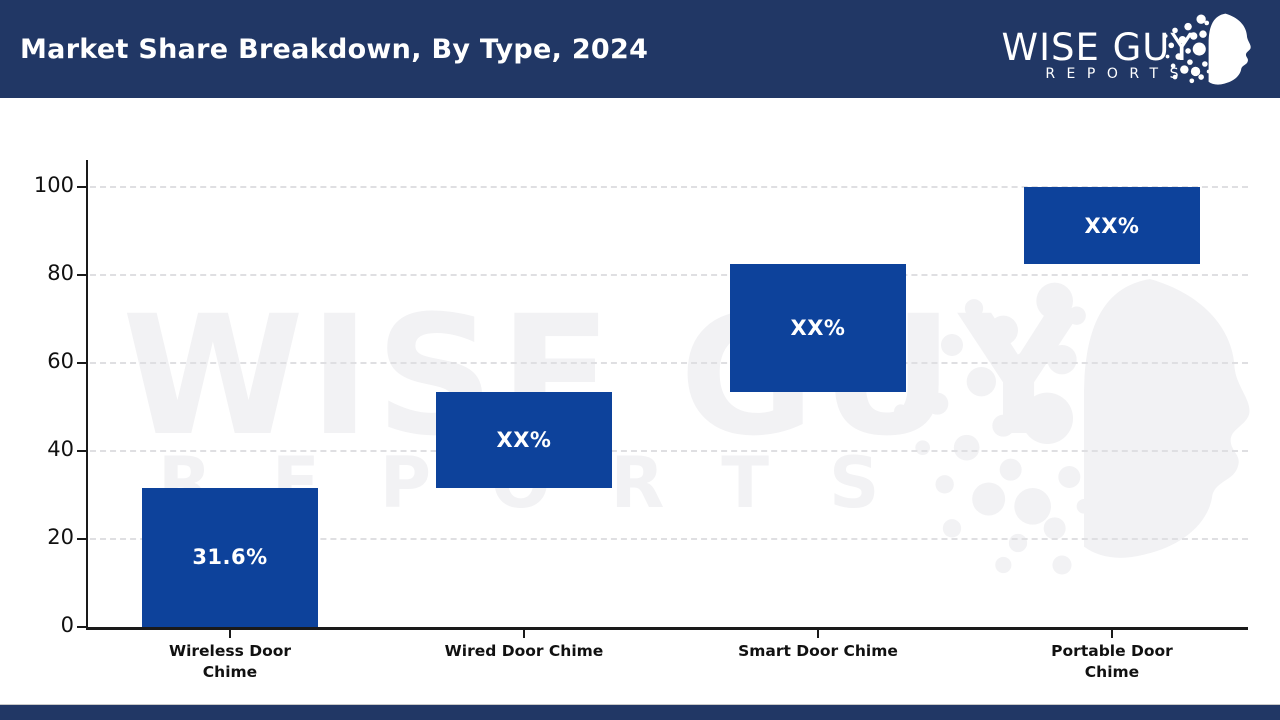 The image size is (1280, 720). Describe the element at coordinates (230, 661) in the screenshot. I see `x-tick-label-wireless-door-chime: Wireless Door Chime` at that location.